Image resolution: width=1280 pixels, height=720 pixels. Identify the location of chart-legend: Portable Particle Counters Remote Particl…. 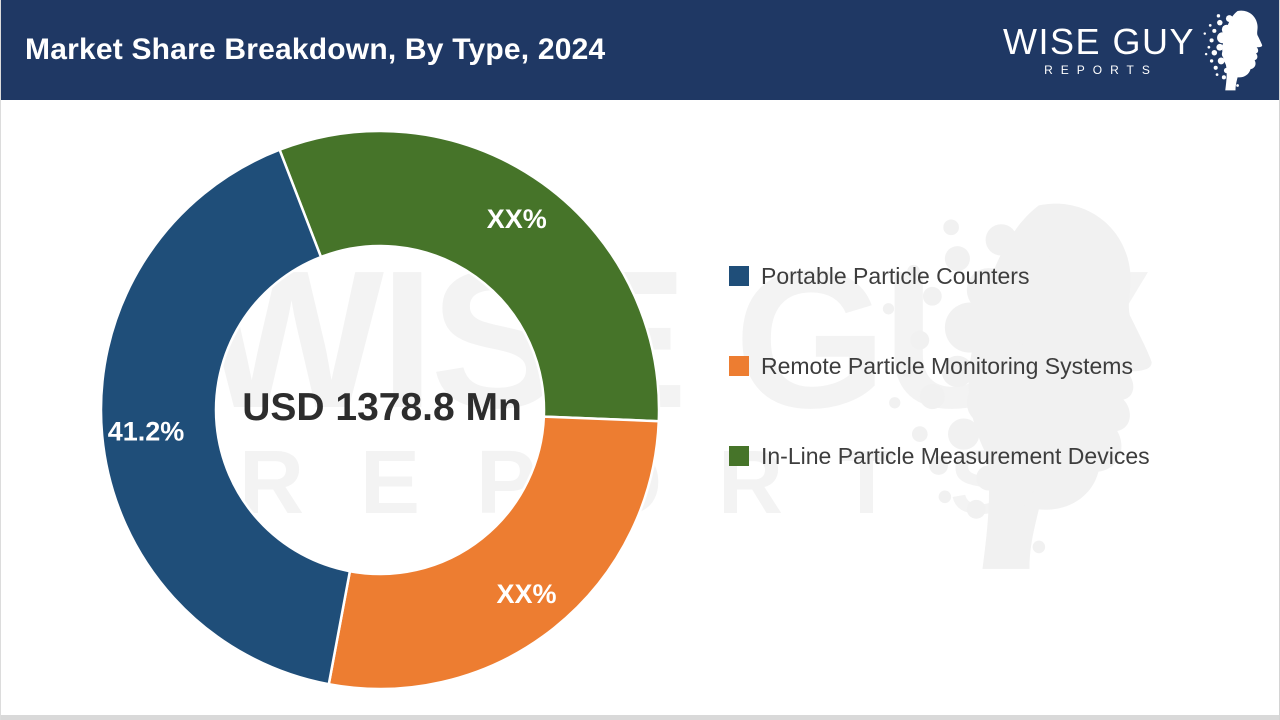
(939, 389).